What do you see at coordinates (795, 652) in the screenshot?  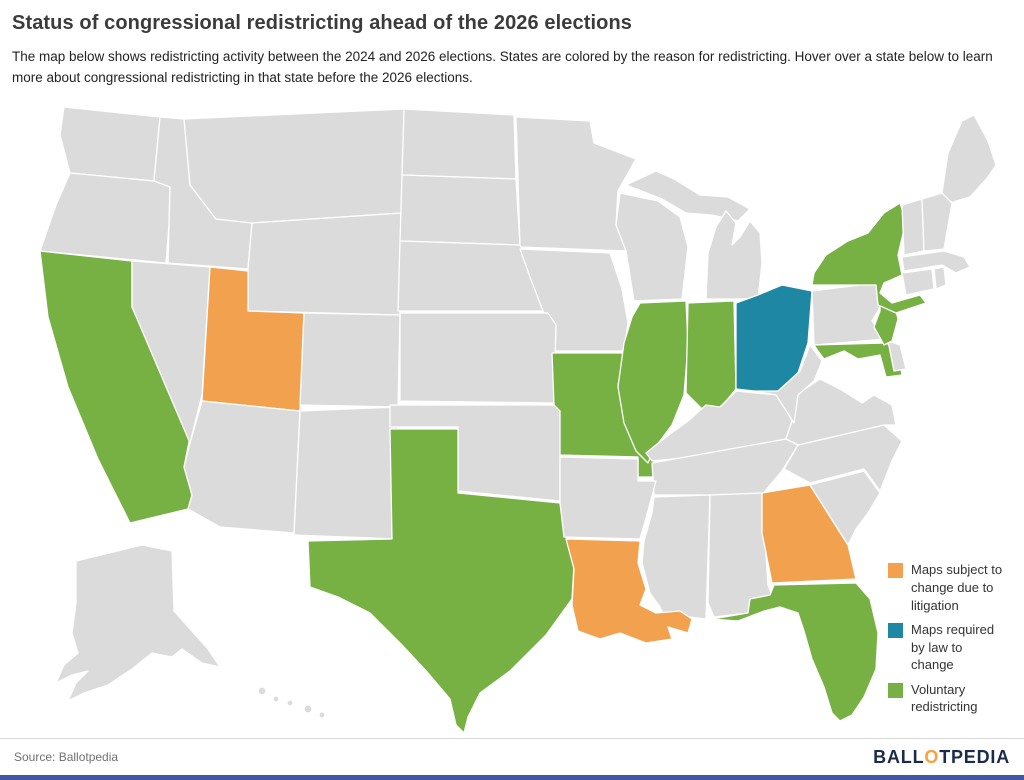 I see `state-FL` at bounding box center [795, 652].